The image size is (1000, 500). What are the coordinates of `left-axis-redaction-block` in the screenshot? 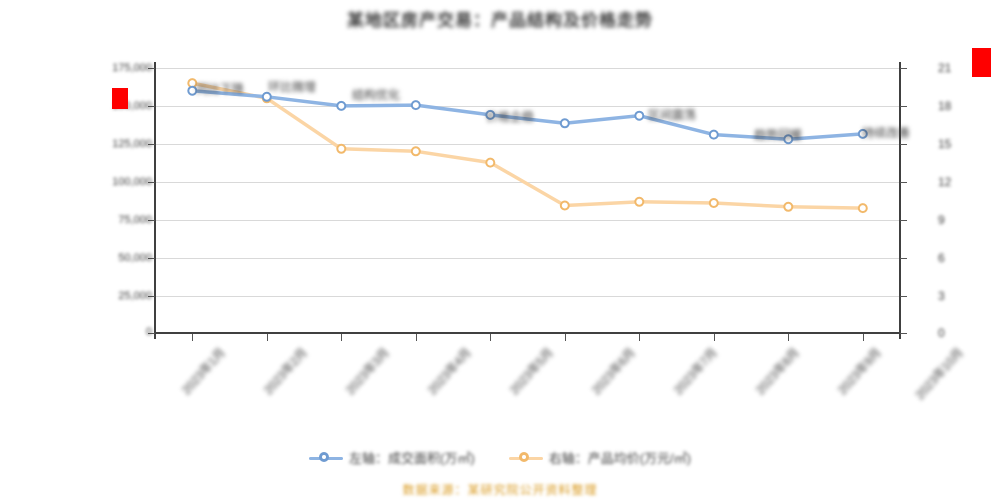 It's located at (120, 98).